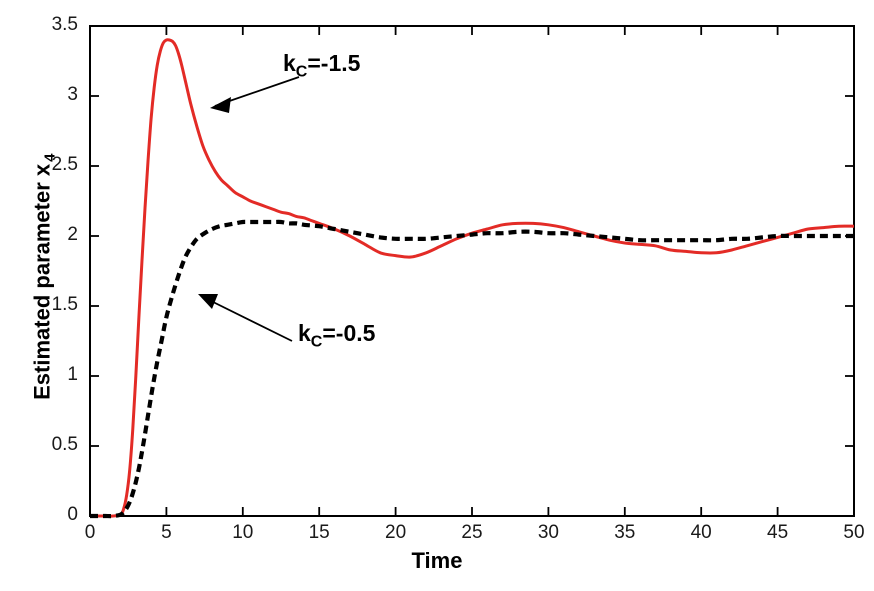 This screenshot has width=874, height=591. I want to click on x-tick-label: 45, so click(778, 532).